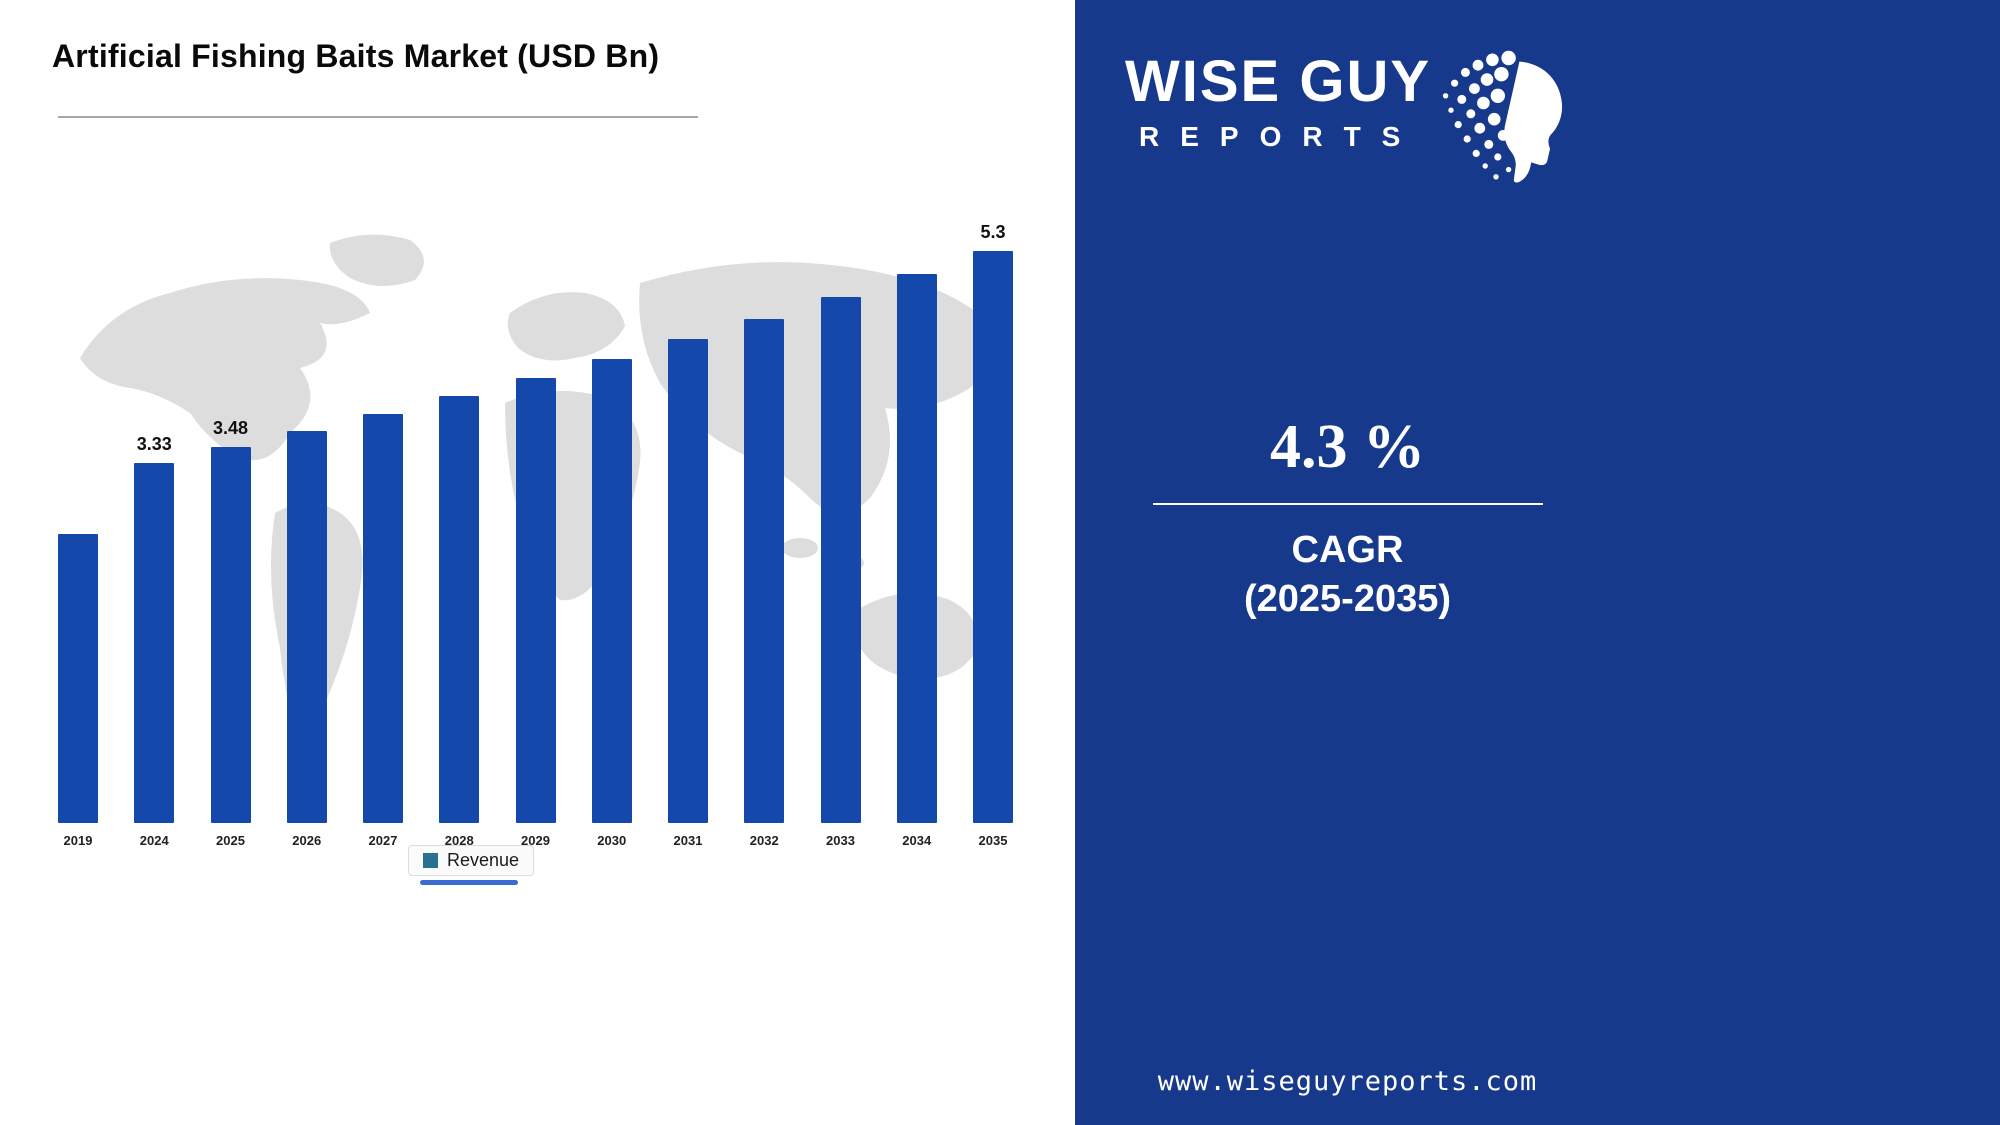  Describe the element at coordinates (483, 860) in the screenshot. I see `legend-label: Revenue` at that location.